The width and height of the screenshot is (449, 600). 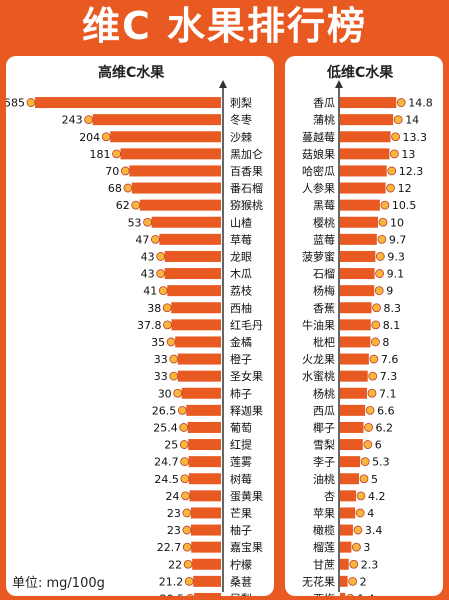 I want to click on high-vc-axis-arrow, so click(x=223, y=84).